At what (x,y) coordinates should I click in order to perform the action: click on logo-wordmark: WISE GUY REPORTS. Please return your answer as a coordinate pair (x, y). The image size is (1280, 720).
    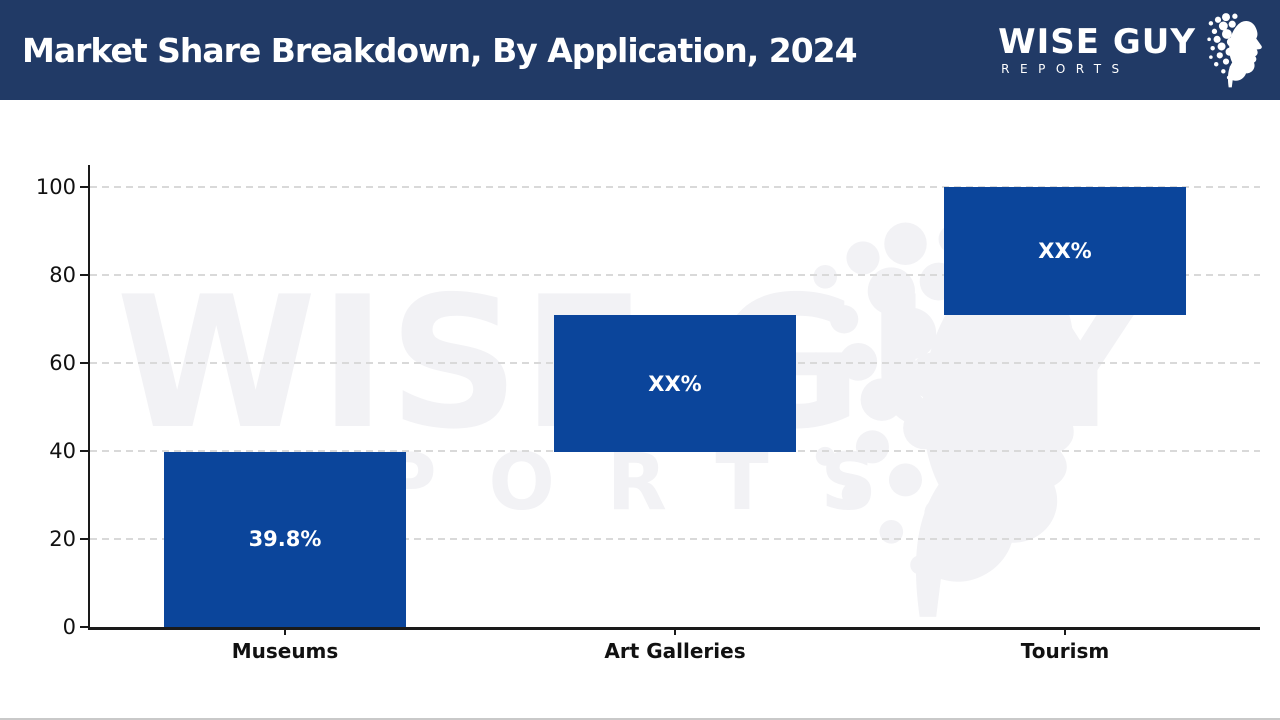
    Looking at the image, I should click on (1097, 50).